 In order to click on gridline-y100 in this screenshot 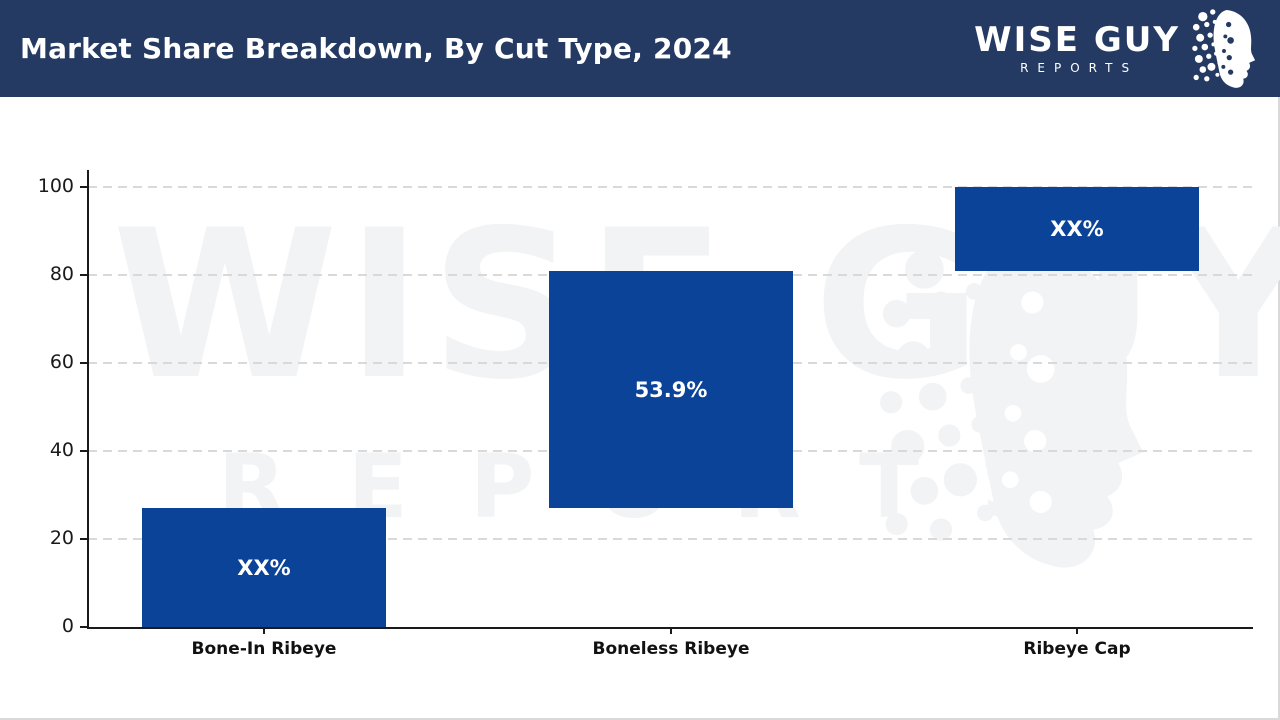, I will do `click(670, 187)`.